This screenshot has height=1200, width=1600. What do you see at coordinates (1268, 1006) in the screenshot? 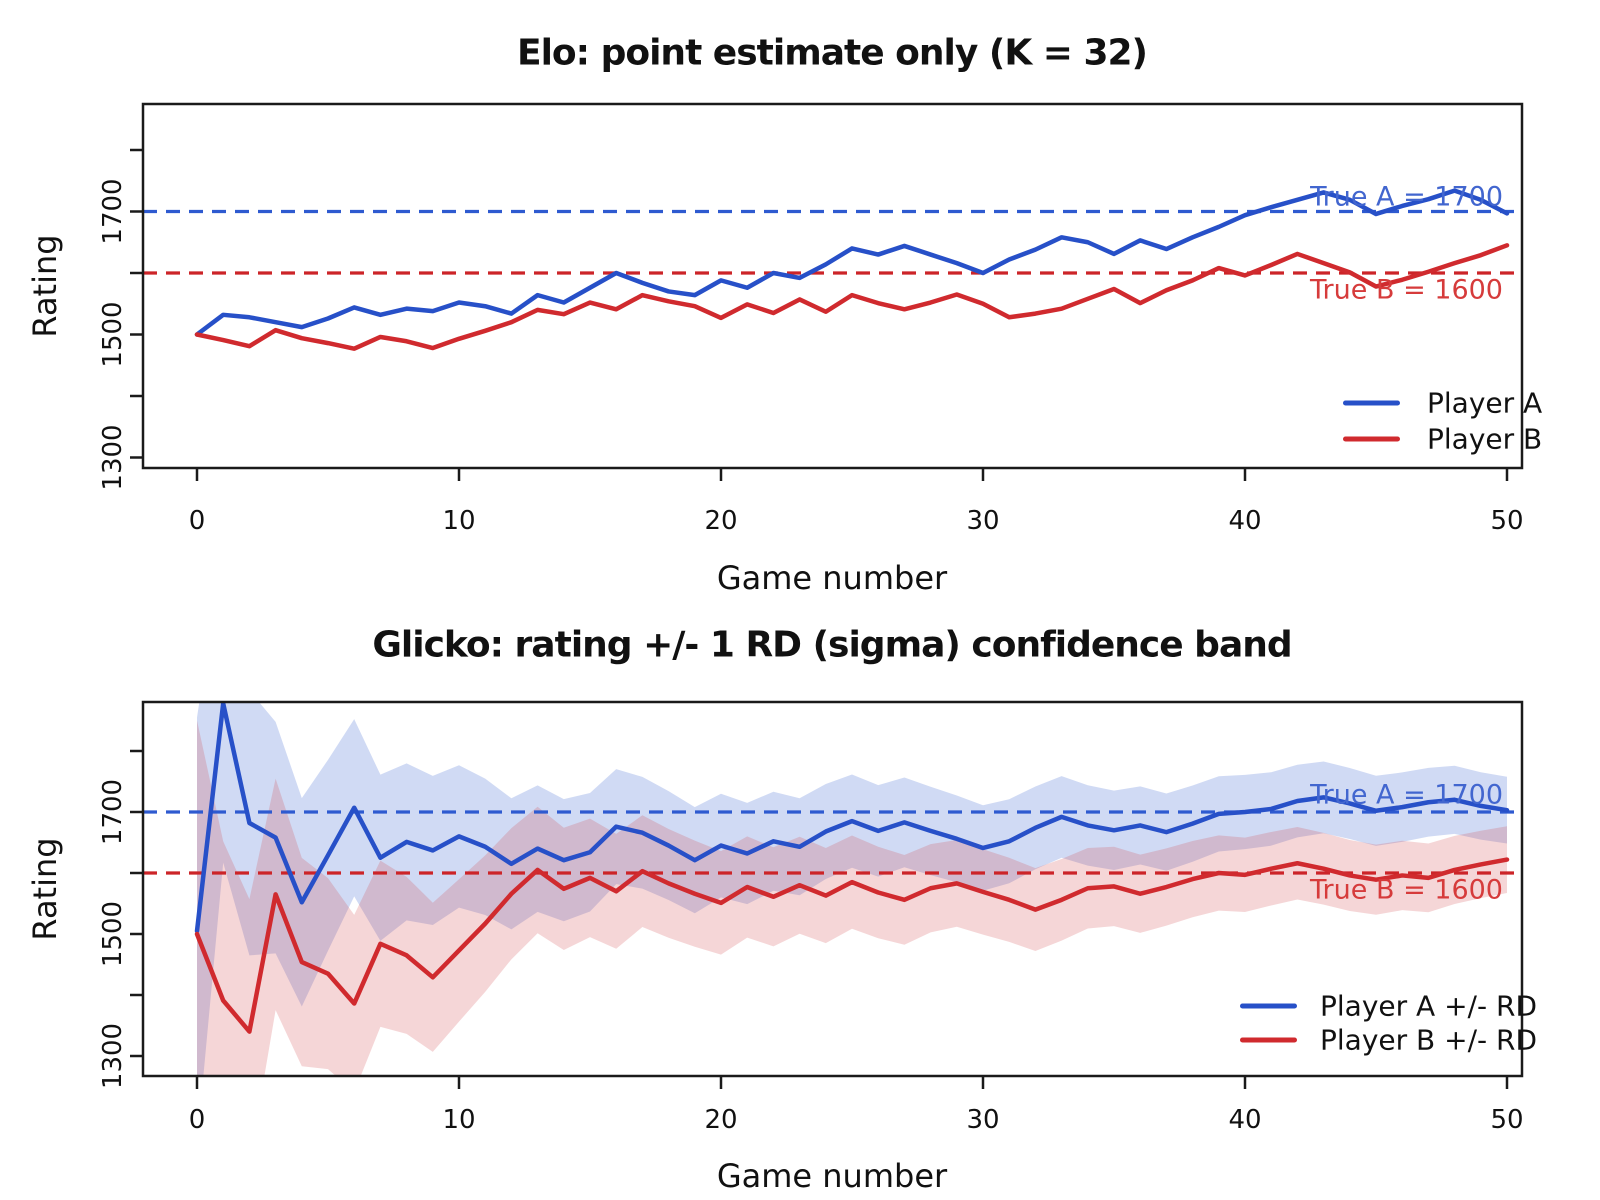
I see `player-a-rd-line-swatch` at bounding box center [1268, 1006].